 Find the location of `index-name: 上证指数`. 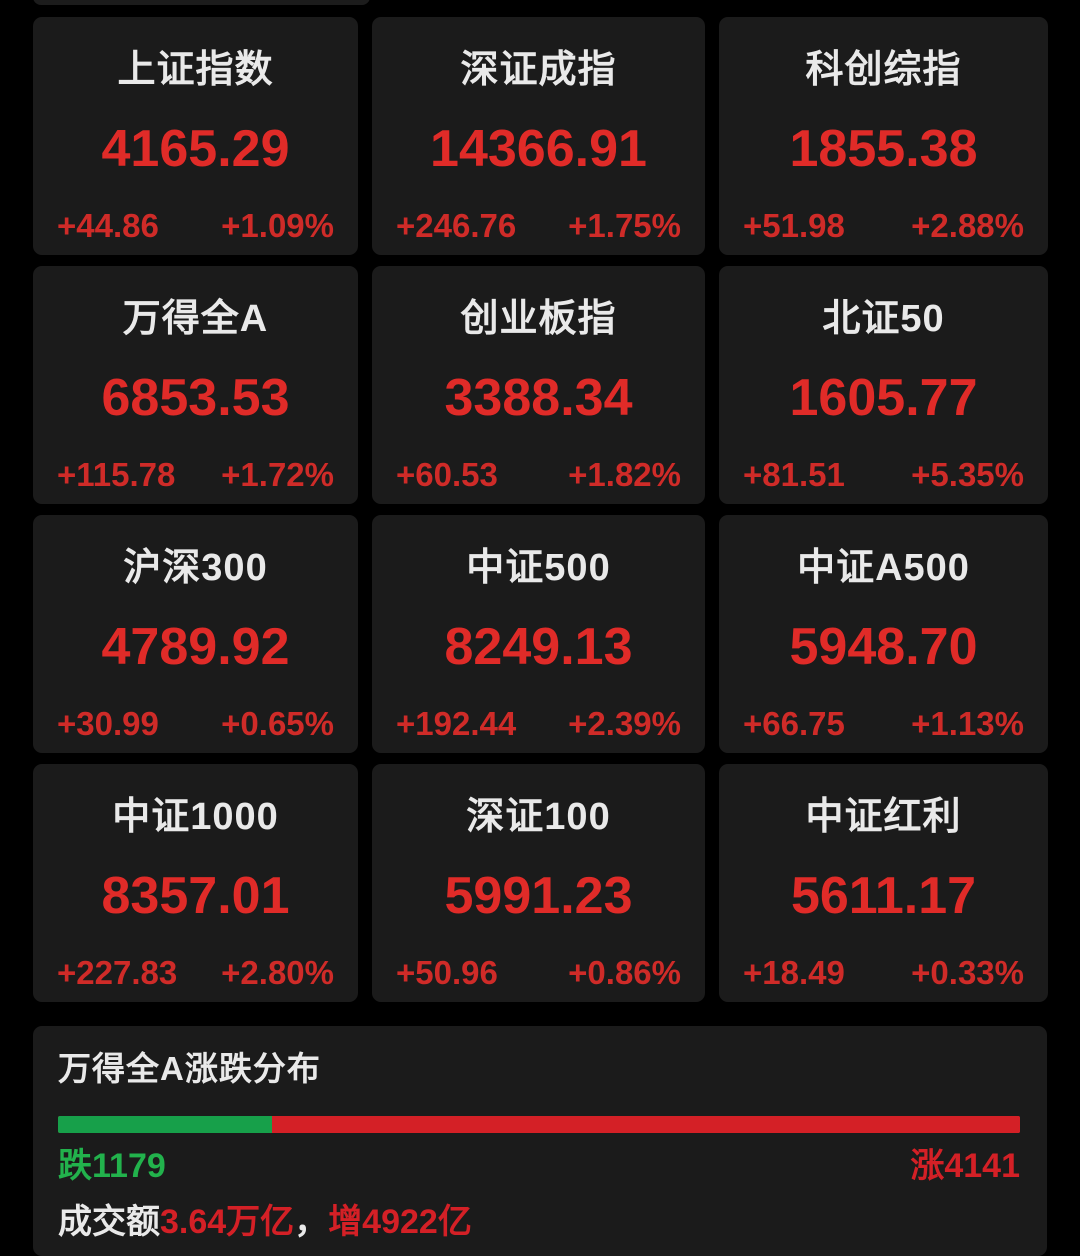

index-name: 上证指数 is located at coordinates (195, 70).